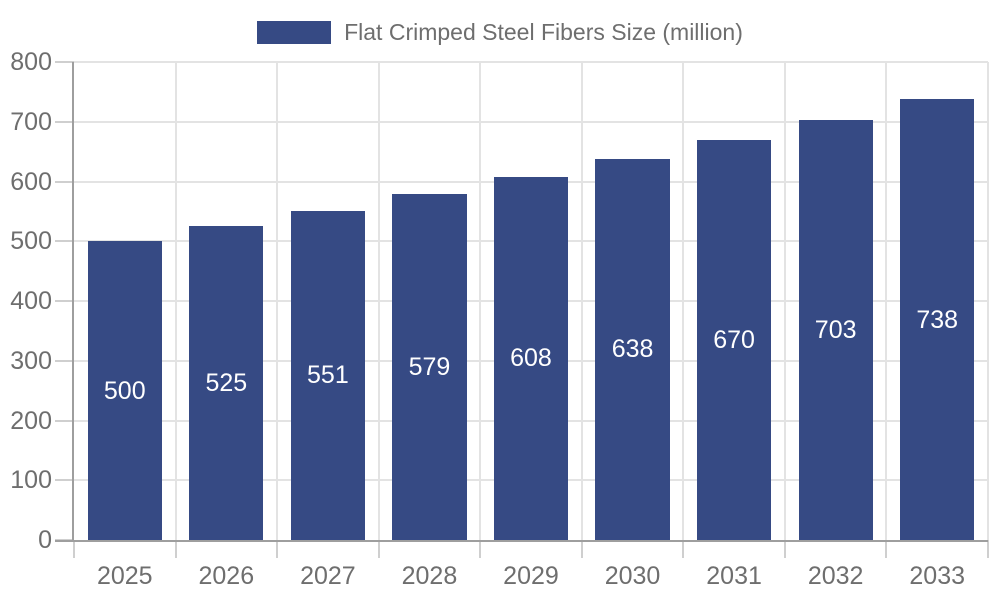  Describe the element at coordinates (31, 421) in the screenshot. I see `y-axis-tick-label: 200` at that location.